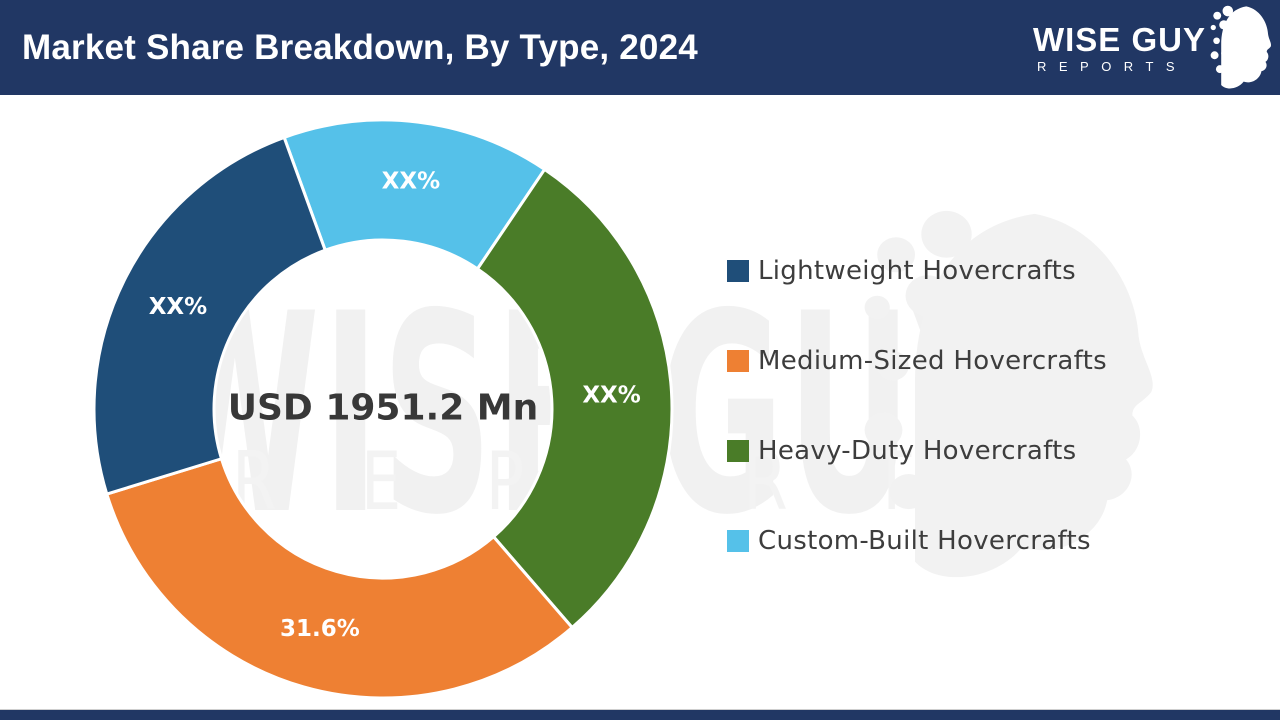  What do you see at coordinates (320, 629) in the screenshot?
I see `slice-label: 31.6%` at bounding box center [320, 629].